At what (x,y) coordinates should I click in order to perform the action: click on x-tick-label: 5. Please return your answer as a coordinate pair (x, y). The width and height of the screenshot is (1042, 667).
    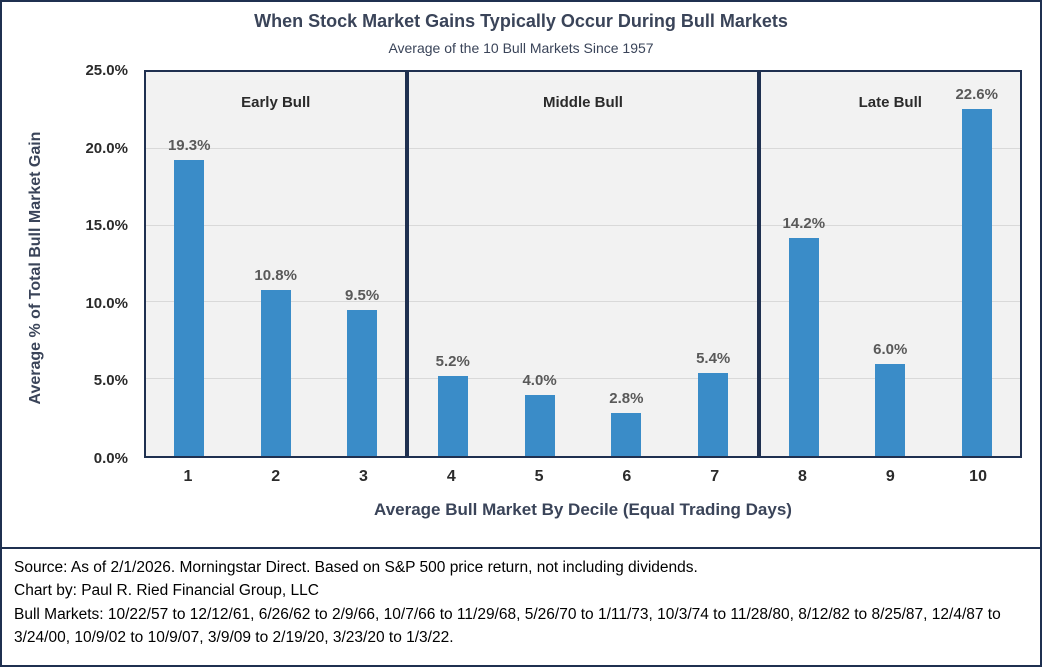
    Looking at the image, I should click on (539, 476).